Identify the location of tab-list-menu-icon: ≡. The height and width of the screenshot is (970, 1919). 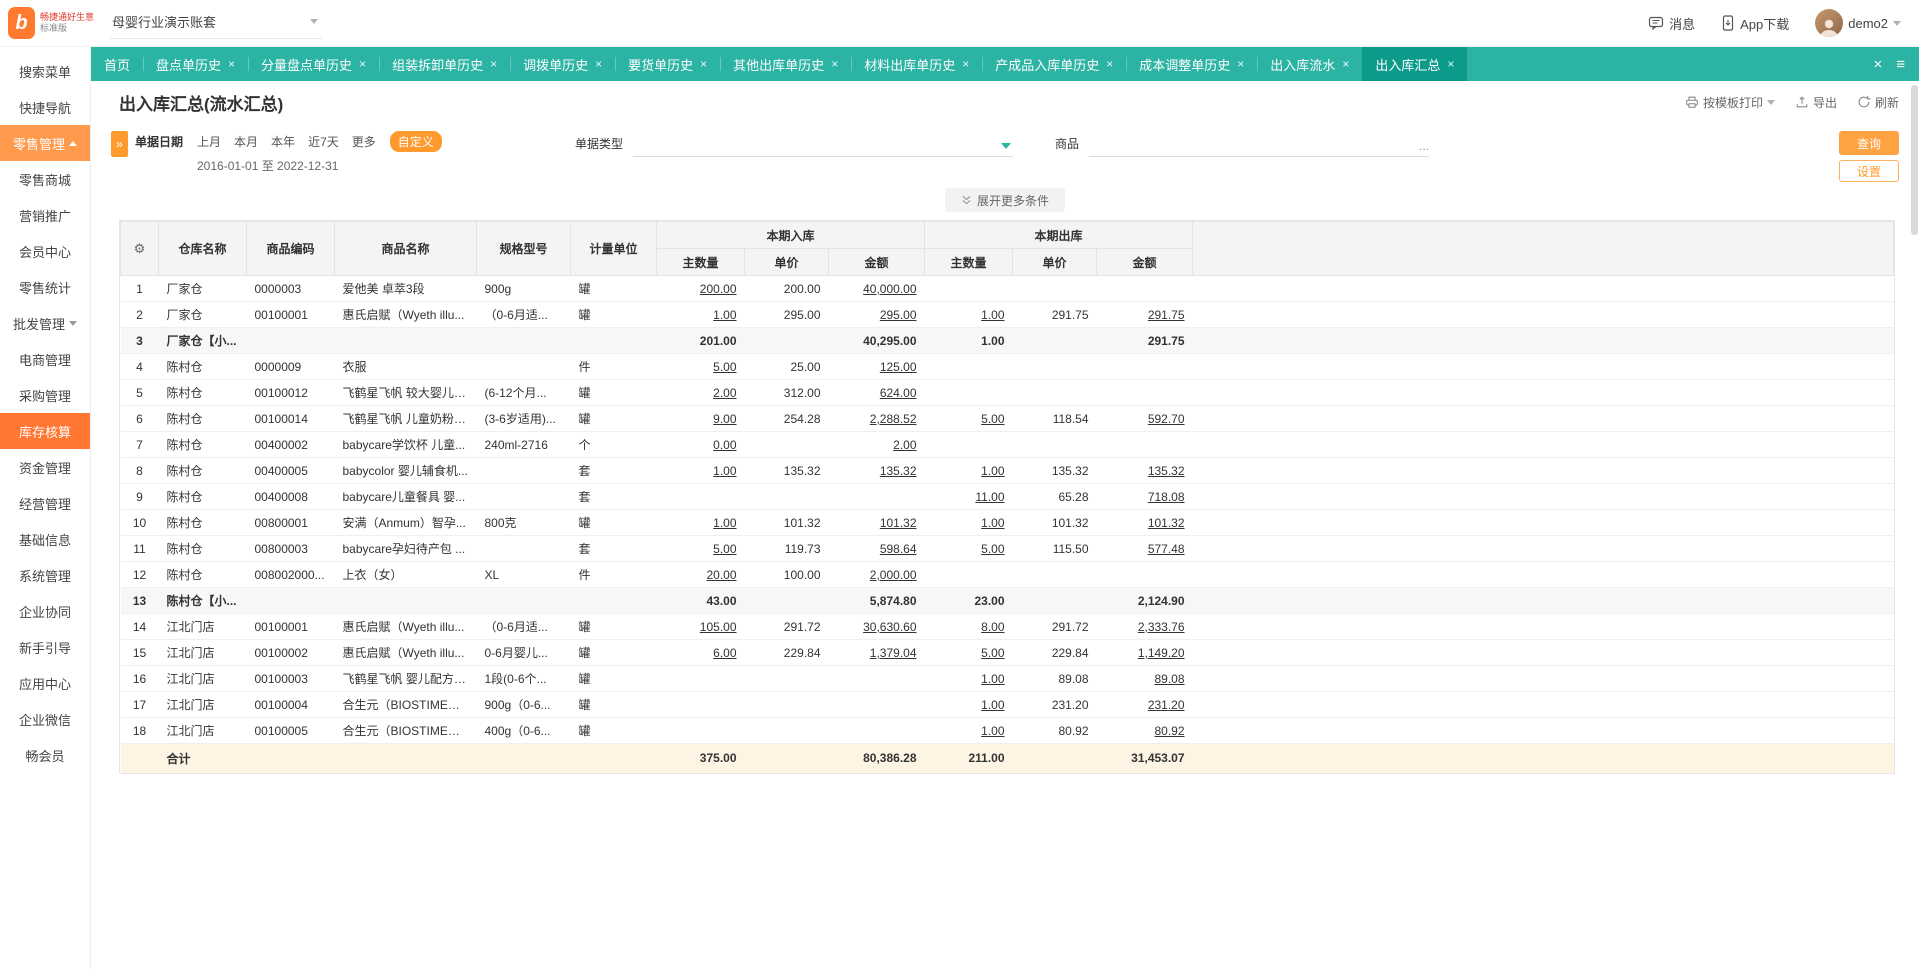
(1900, 64).